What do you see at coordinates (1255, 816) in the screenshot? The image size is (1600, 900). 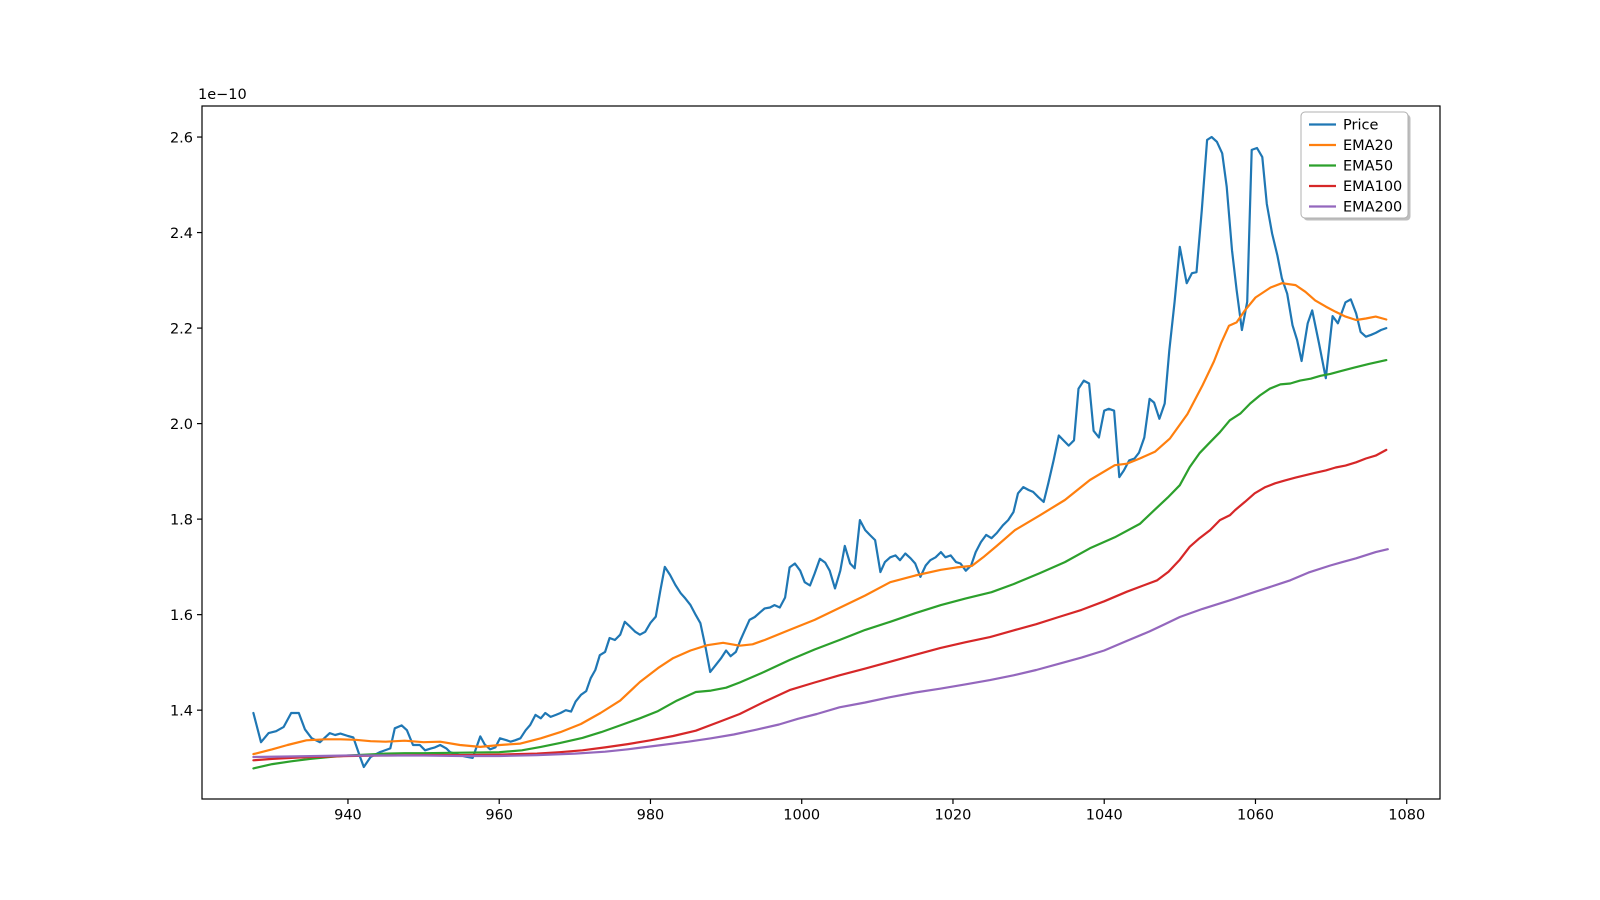 I see `x-tick-label: 1060` at bounding box center [1255, 816].